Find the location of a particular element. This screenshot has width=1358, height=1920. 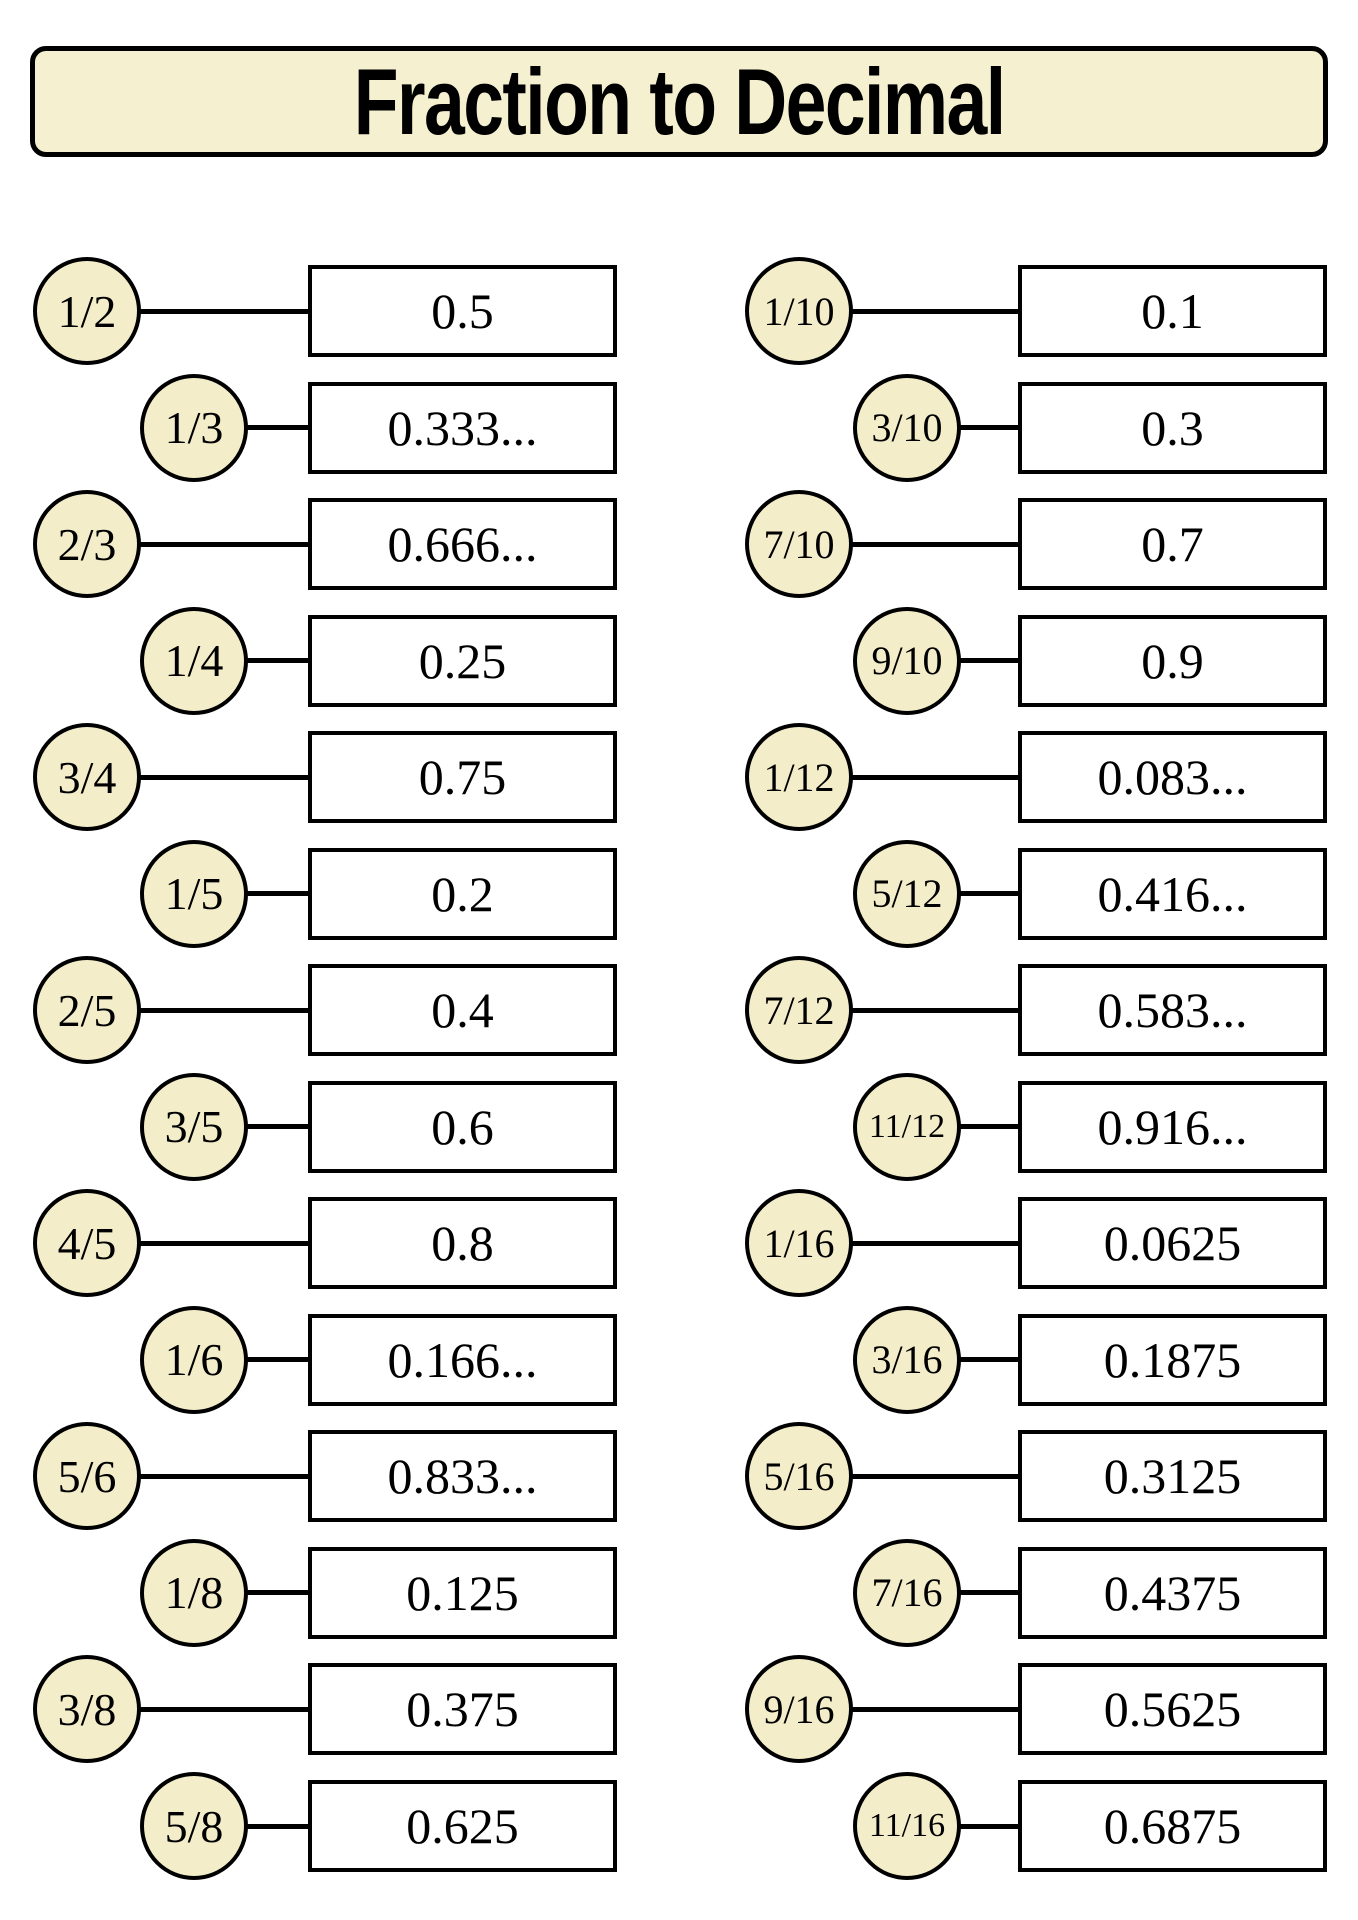

fraction-circle: 11/12 is located at coordinates (907, 1126).